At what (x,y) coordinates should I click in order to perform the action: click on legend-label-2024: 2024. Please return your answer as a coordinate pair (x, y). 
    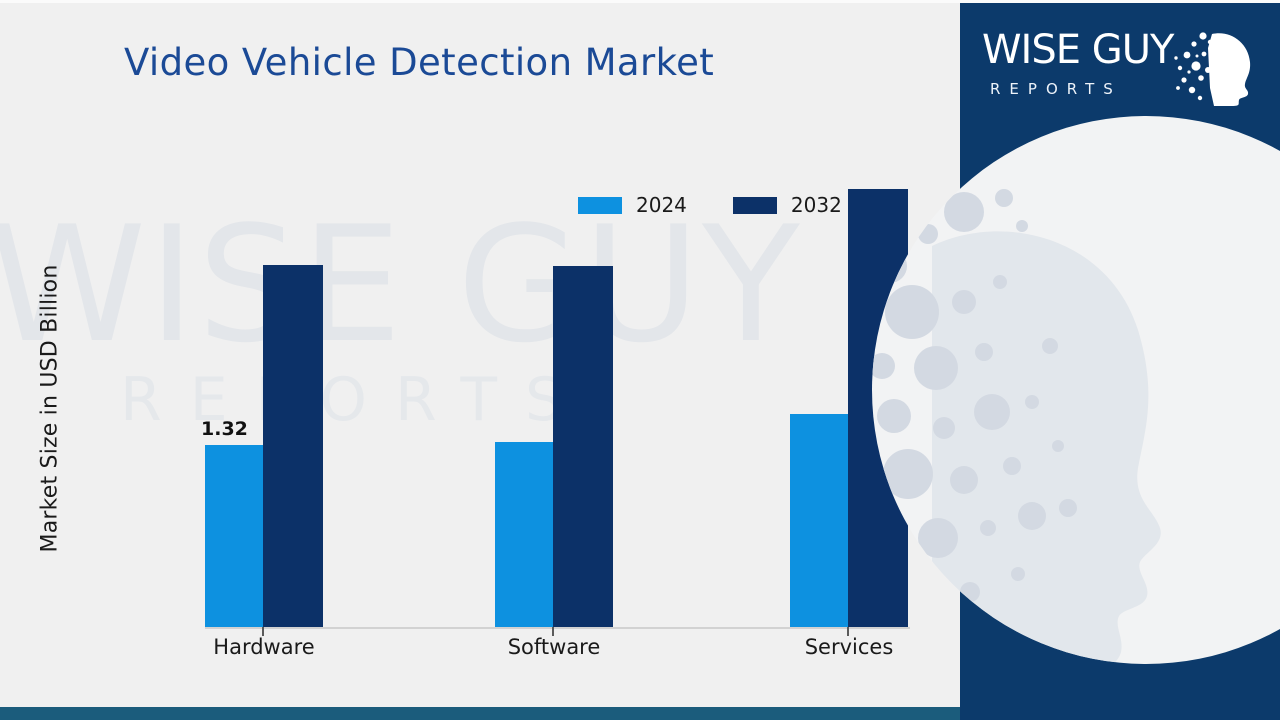
    Looking at the image, I should click on (661, 205).